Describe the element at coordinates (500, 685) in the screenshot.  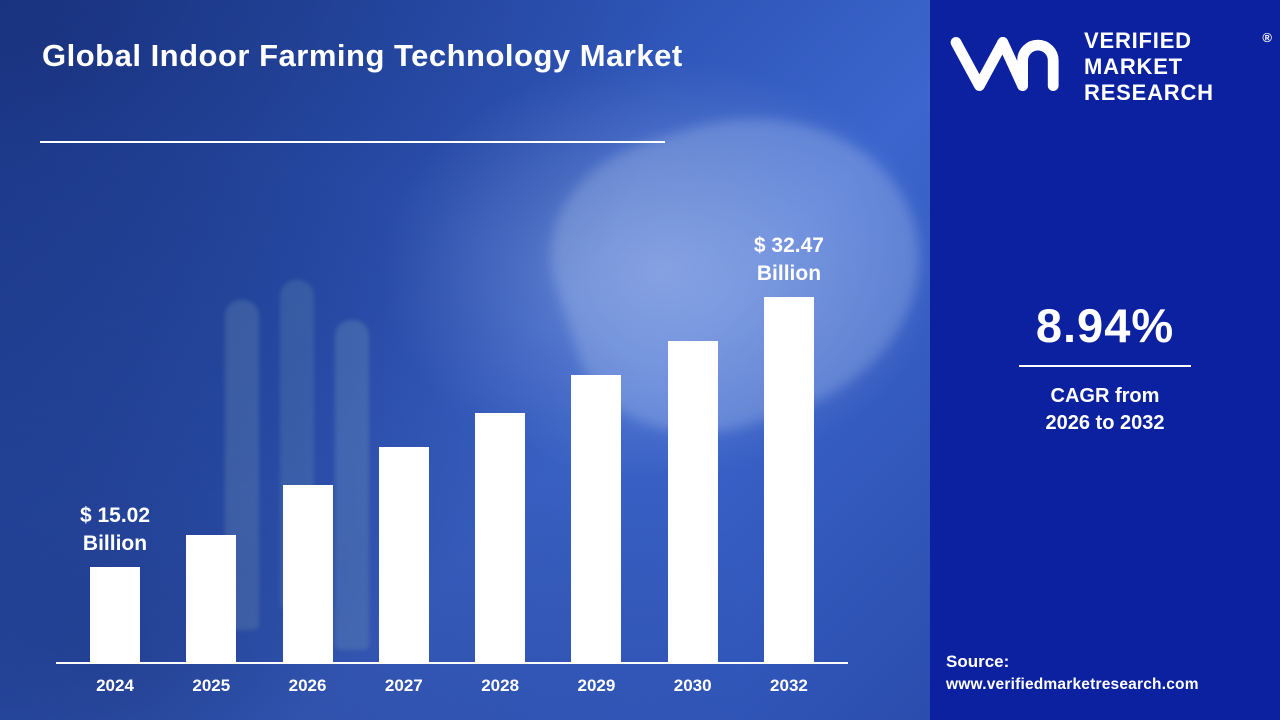
I see `x-axis-label: 2028` at that location.